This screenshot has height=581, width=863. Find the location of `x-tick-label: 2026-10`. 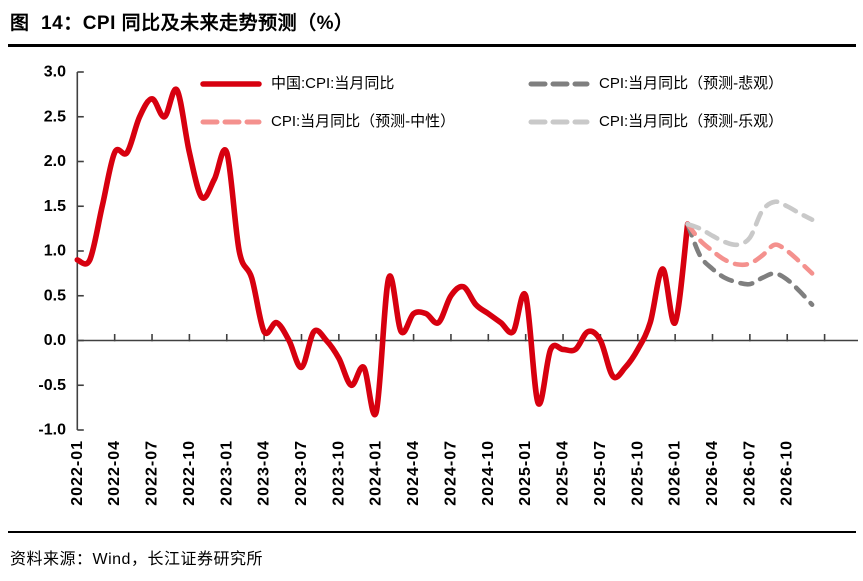

x-tick-label: 2026-10 is located at coordinates (787, 473).